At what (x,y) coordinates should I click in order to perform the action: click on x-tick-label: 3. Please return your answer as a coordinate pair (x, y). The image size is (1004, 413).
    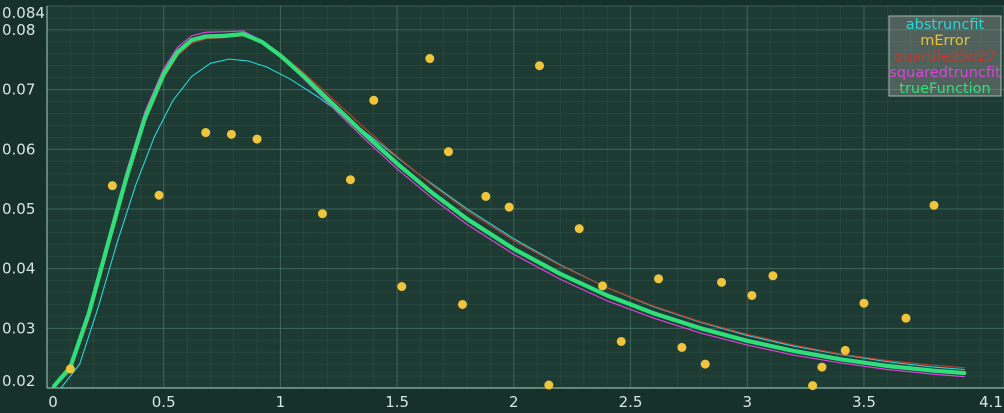
    Looking at the image, I should click on (747, 402).